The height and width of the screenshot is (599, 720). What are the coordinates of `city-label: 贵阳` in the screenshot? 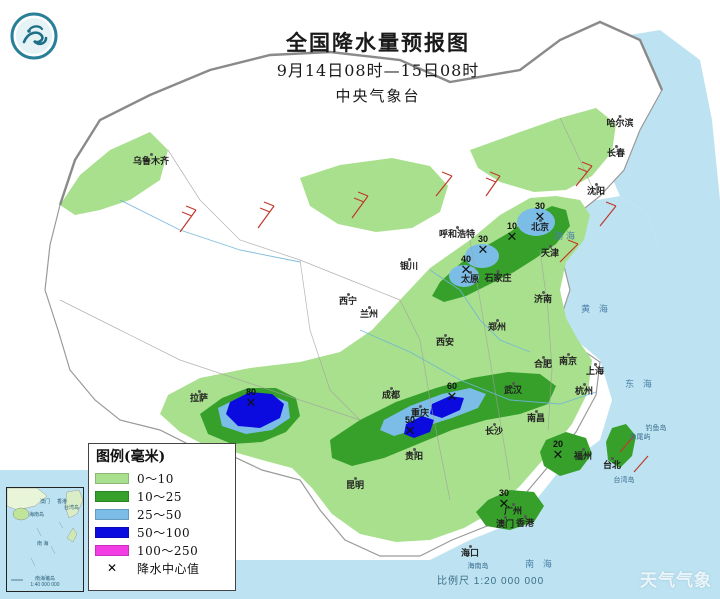 It's located at (414, 455).